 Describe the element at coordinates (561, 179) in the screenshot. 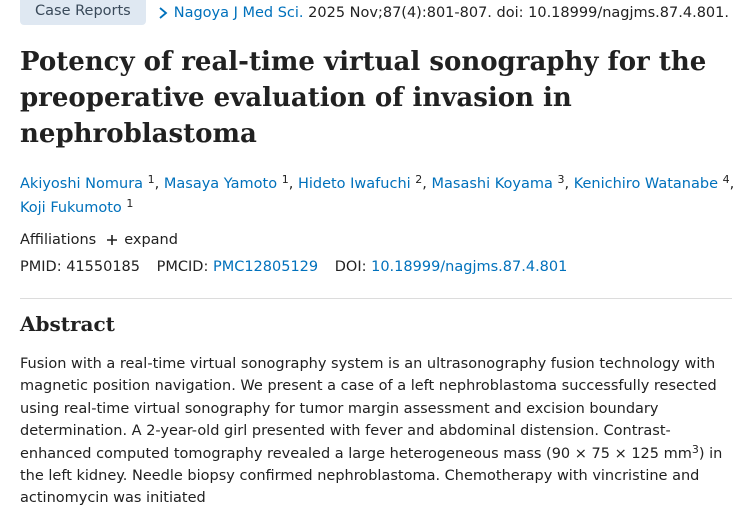

I see `affiliation-number: 3` at that location.